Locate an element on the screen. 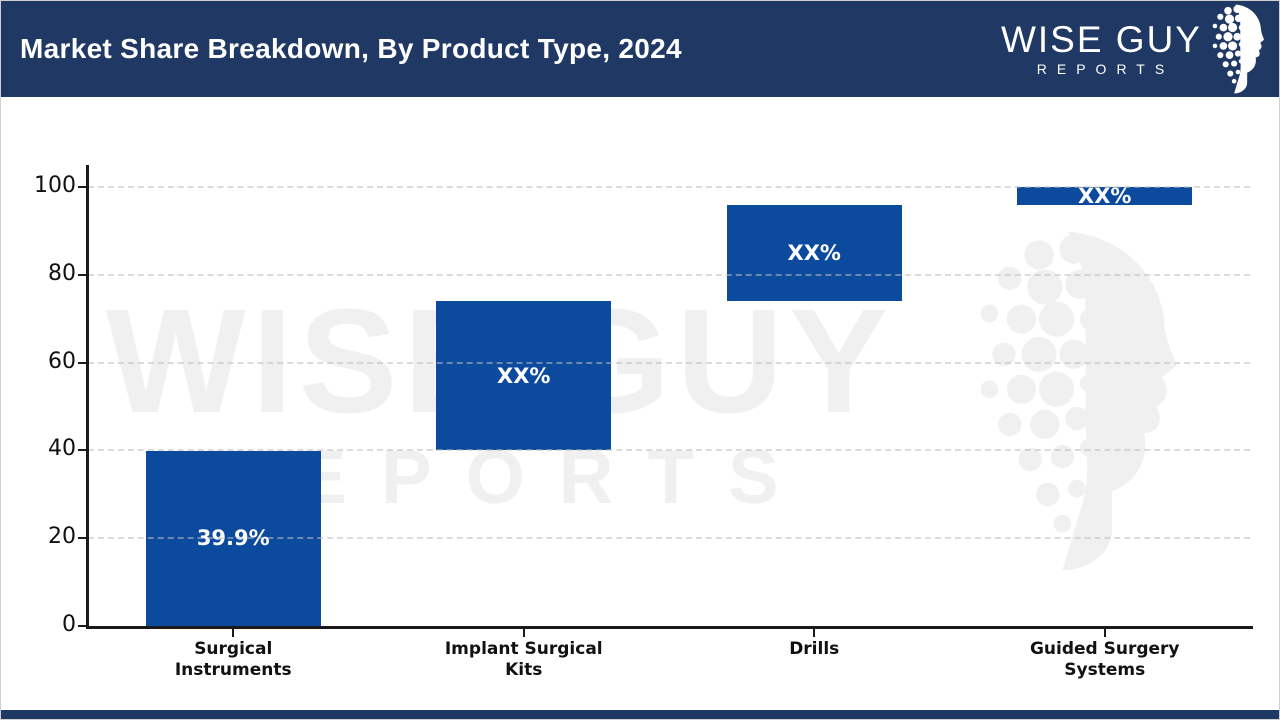 This screenshot has height=720, width=1280. y-tick-label-0: 0 is located at coordinates (69, 624).